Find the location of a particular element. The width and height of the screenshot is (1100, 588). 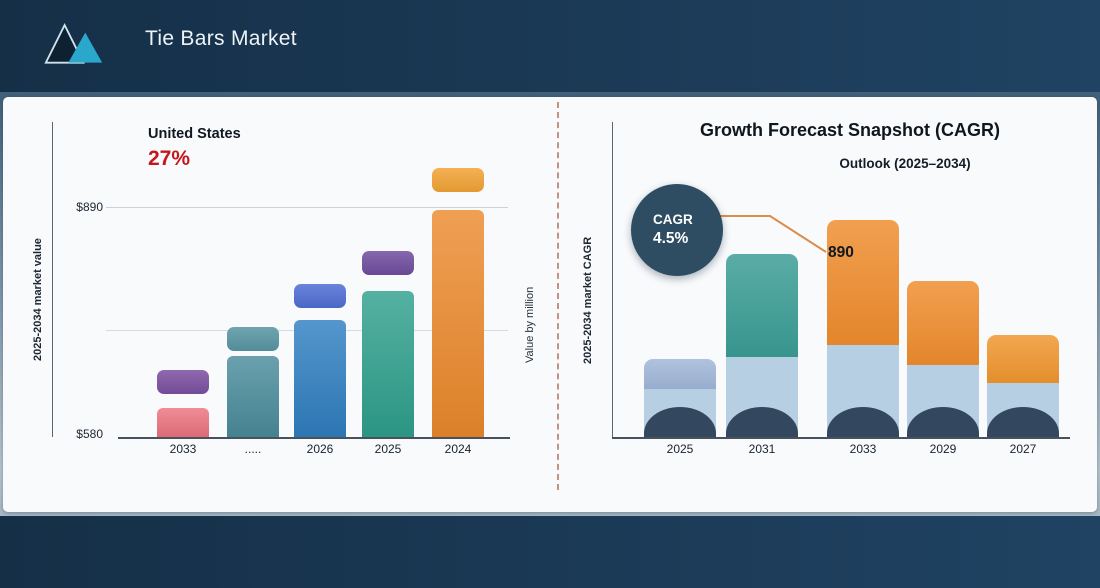

logo-teal-peak is located at coordinates (85, 47).